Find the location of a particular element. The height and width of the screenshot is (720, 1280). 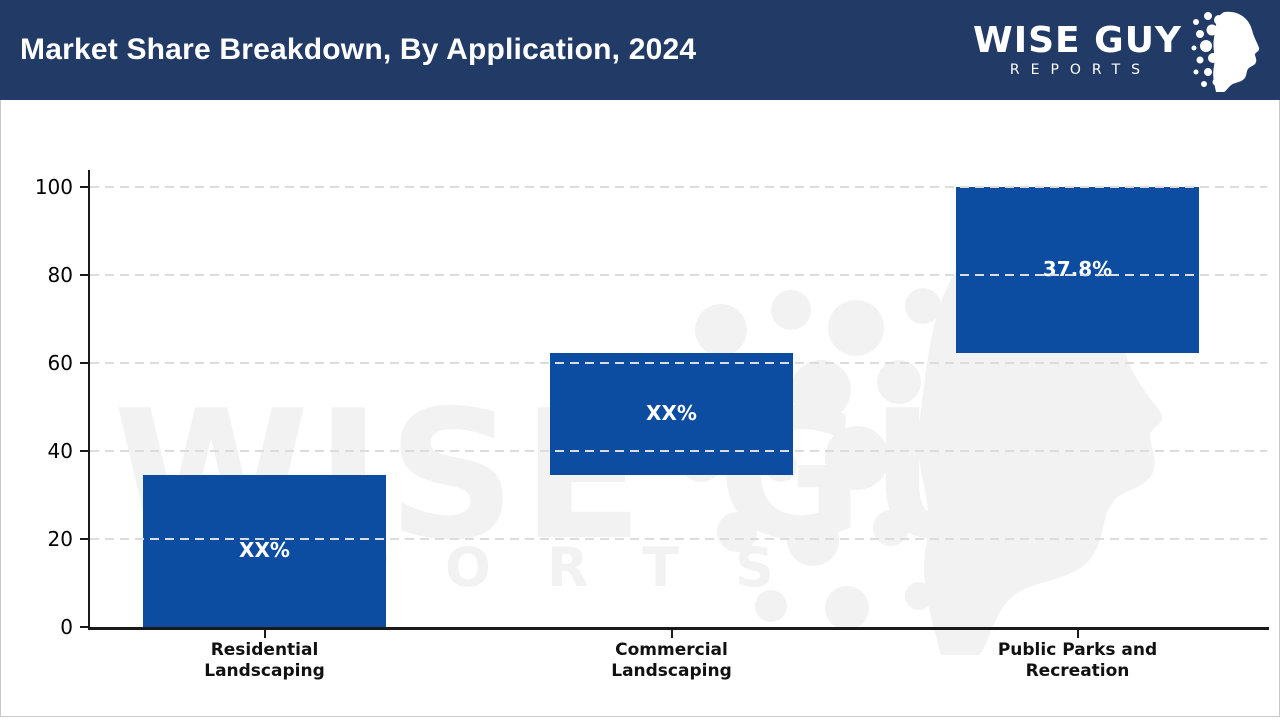

x-axis-line is located at coordinates (678, 628).